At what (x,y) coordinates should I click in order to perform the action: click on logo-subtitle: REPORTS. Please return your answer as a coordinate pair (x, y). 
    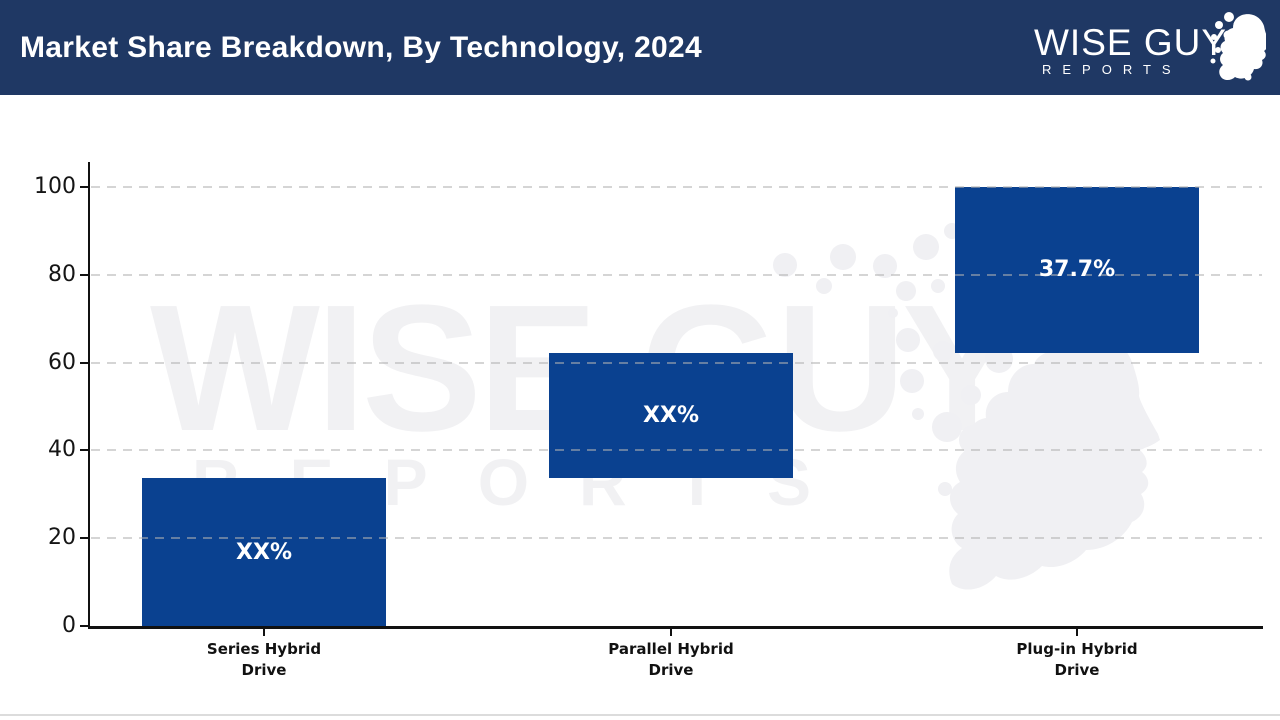
    Looking at the image, I should click on (1112, 69).